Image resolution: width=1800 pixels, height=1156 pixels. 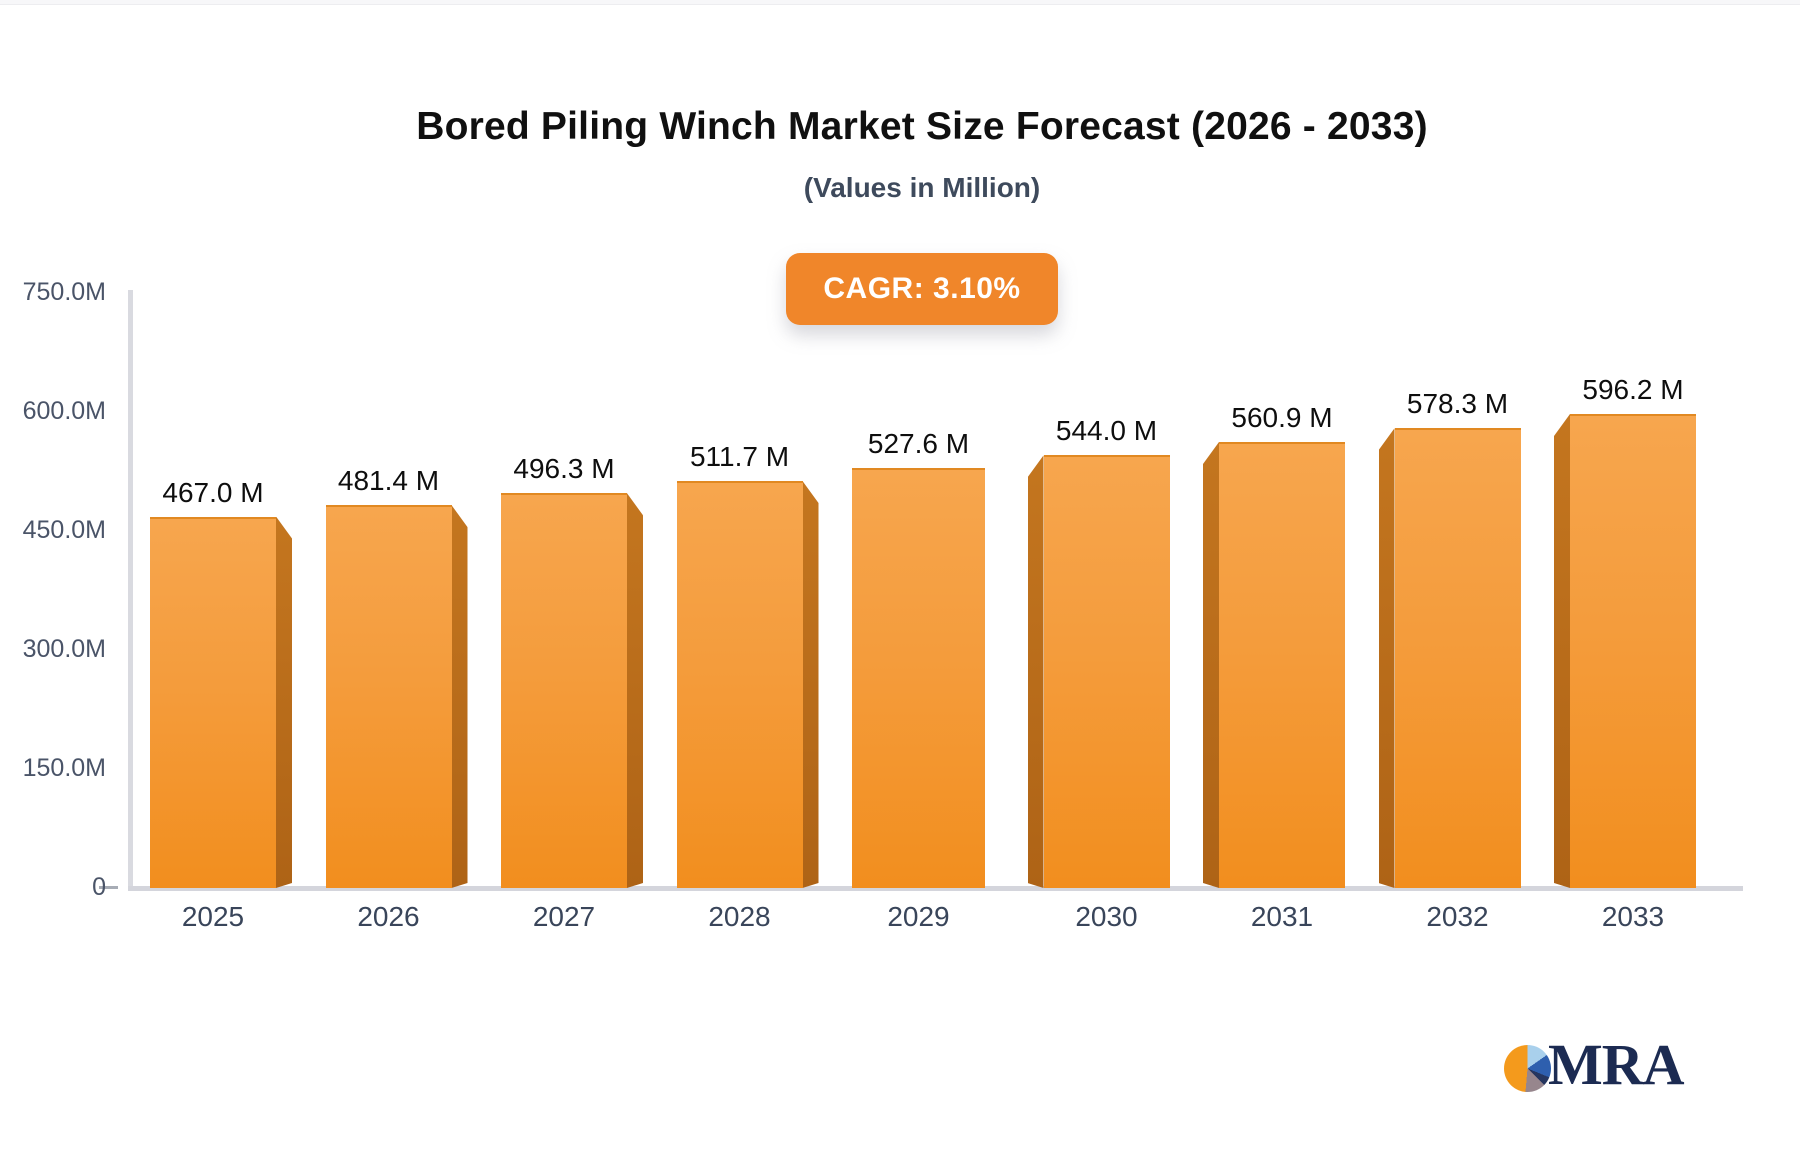 What do you see at coordinates (64, 411) in the screenshot?
I see `y-axis-tick-label: 600.0M` at bounding box center [64, 411].